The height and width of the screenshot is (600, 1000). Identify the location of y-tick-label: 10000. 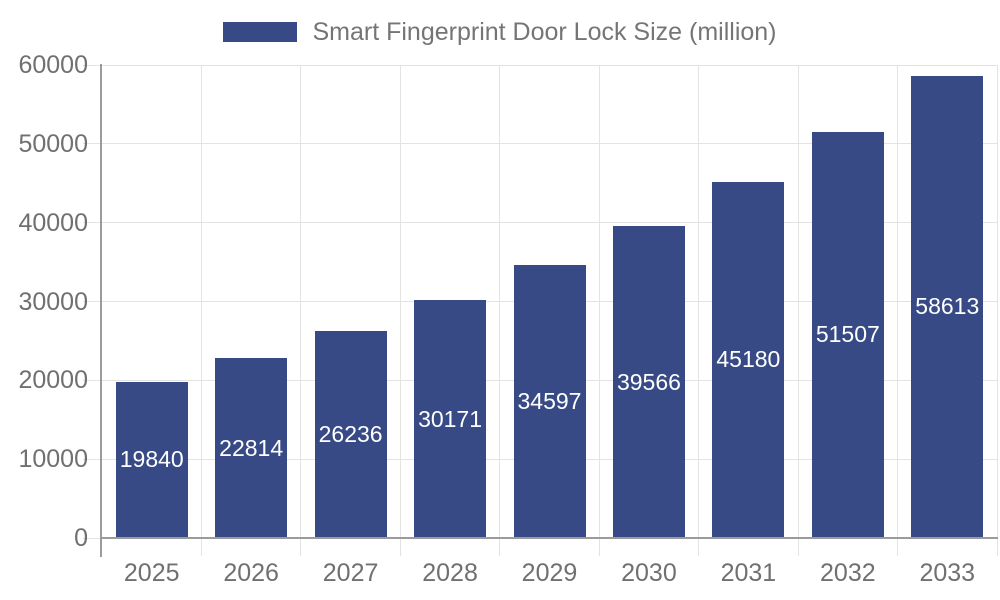
(53, 459).